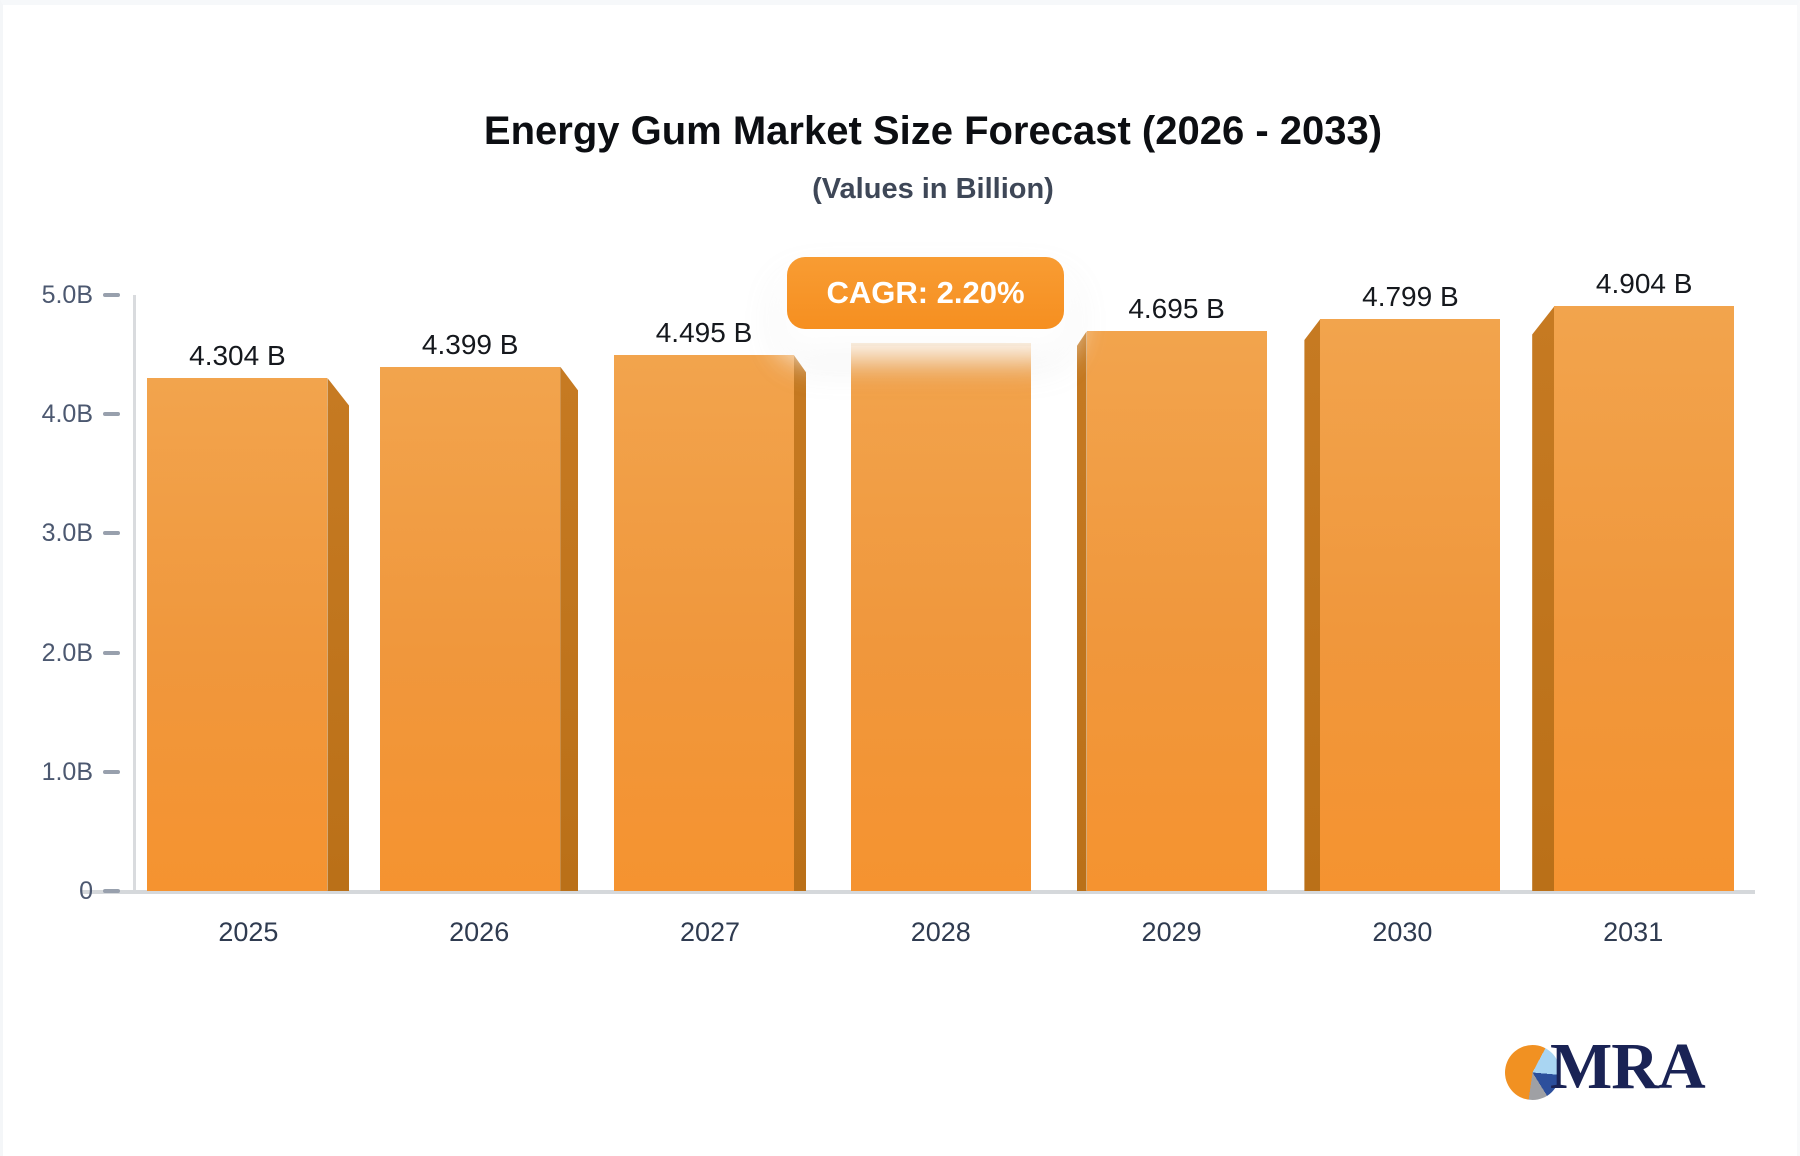 The image size is (1800, 1156). What do you see at coordinates (800, 623) in the screenshot?
I see `bar-2027-3d-side` at bounding box center [800, 623].